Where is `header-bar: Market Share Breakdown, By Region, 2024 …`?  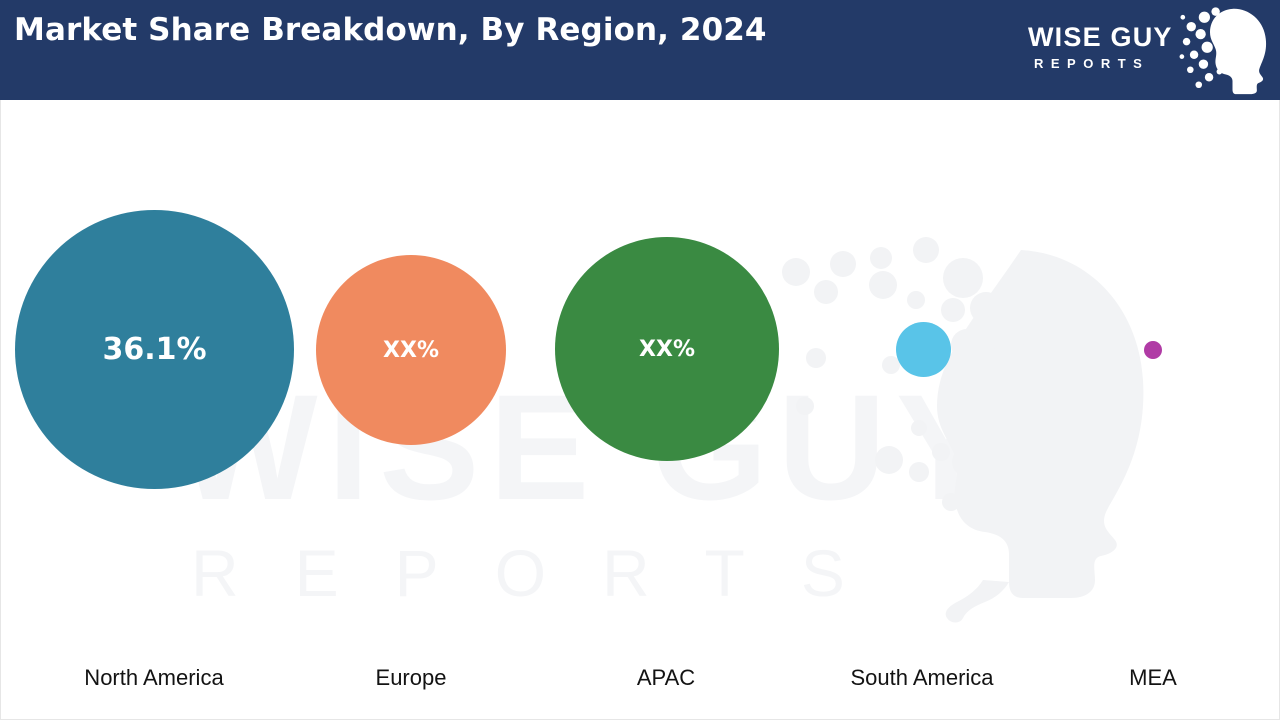 header-bar: Market Share Breakdown, By Region, 2024 … is located at coordinates (640, 50).